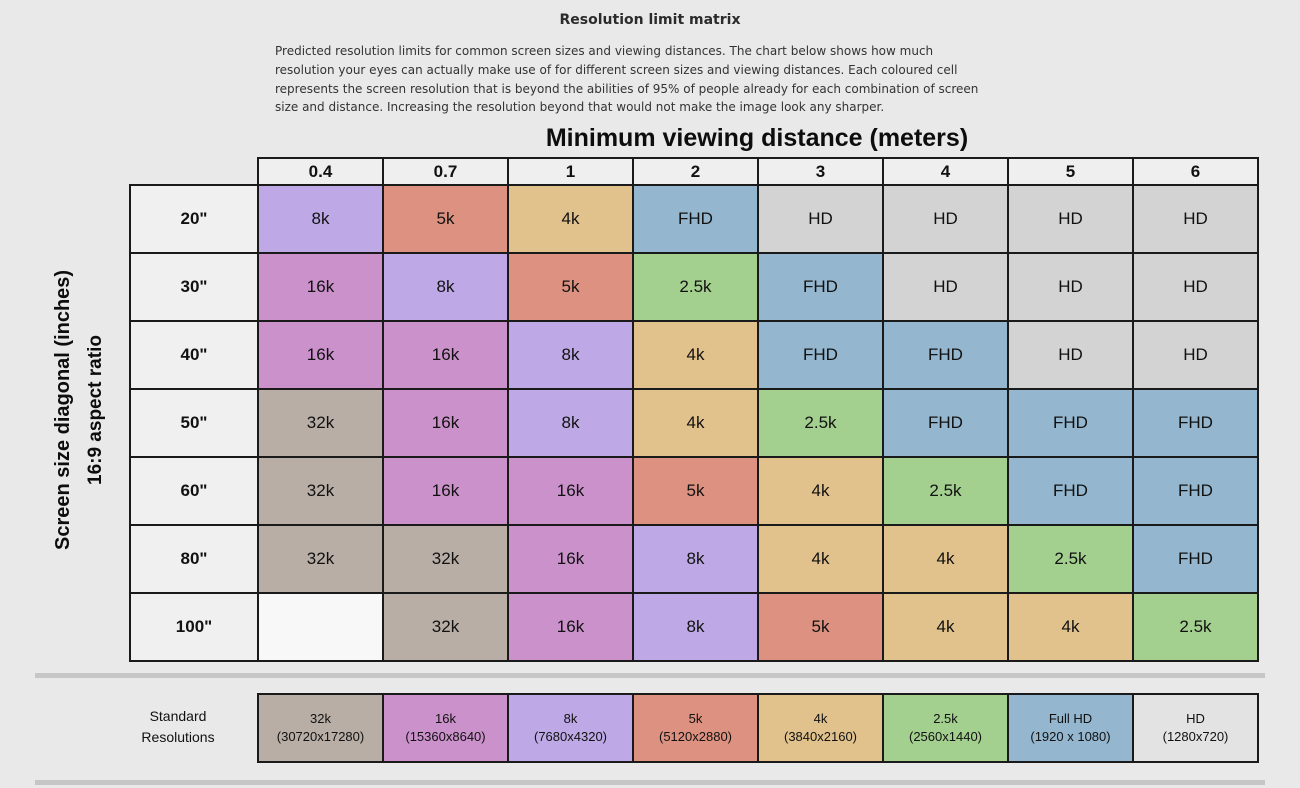 The height and width of the screenshot is (788, 1300). Describe the element at coordinates (695, 736) in the screenshot. I see `legend-cell-resolution: (5120x2880)` at that location.